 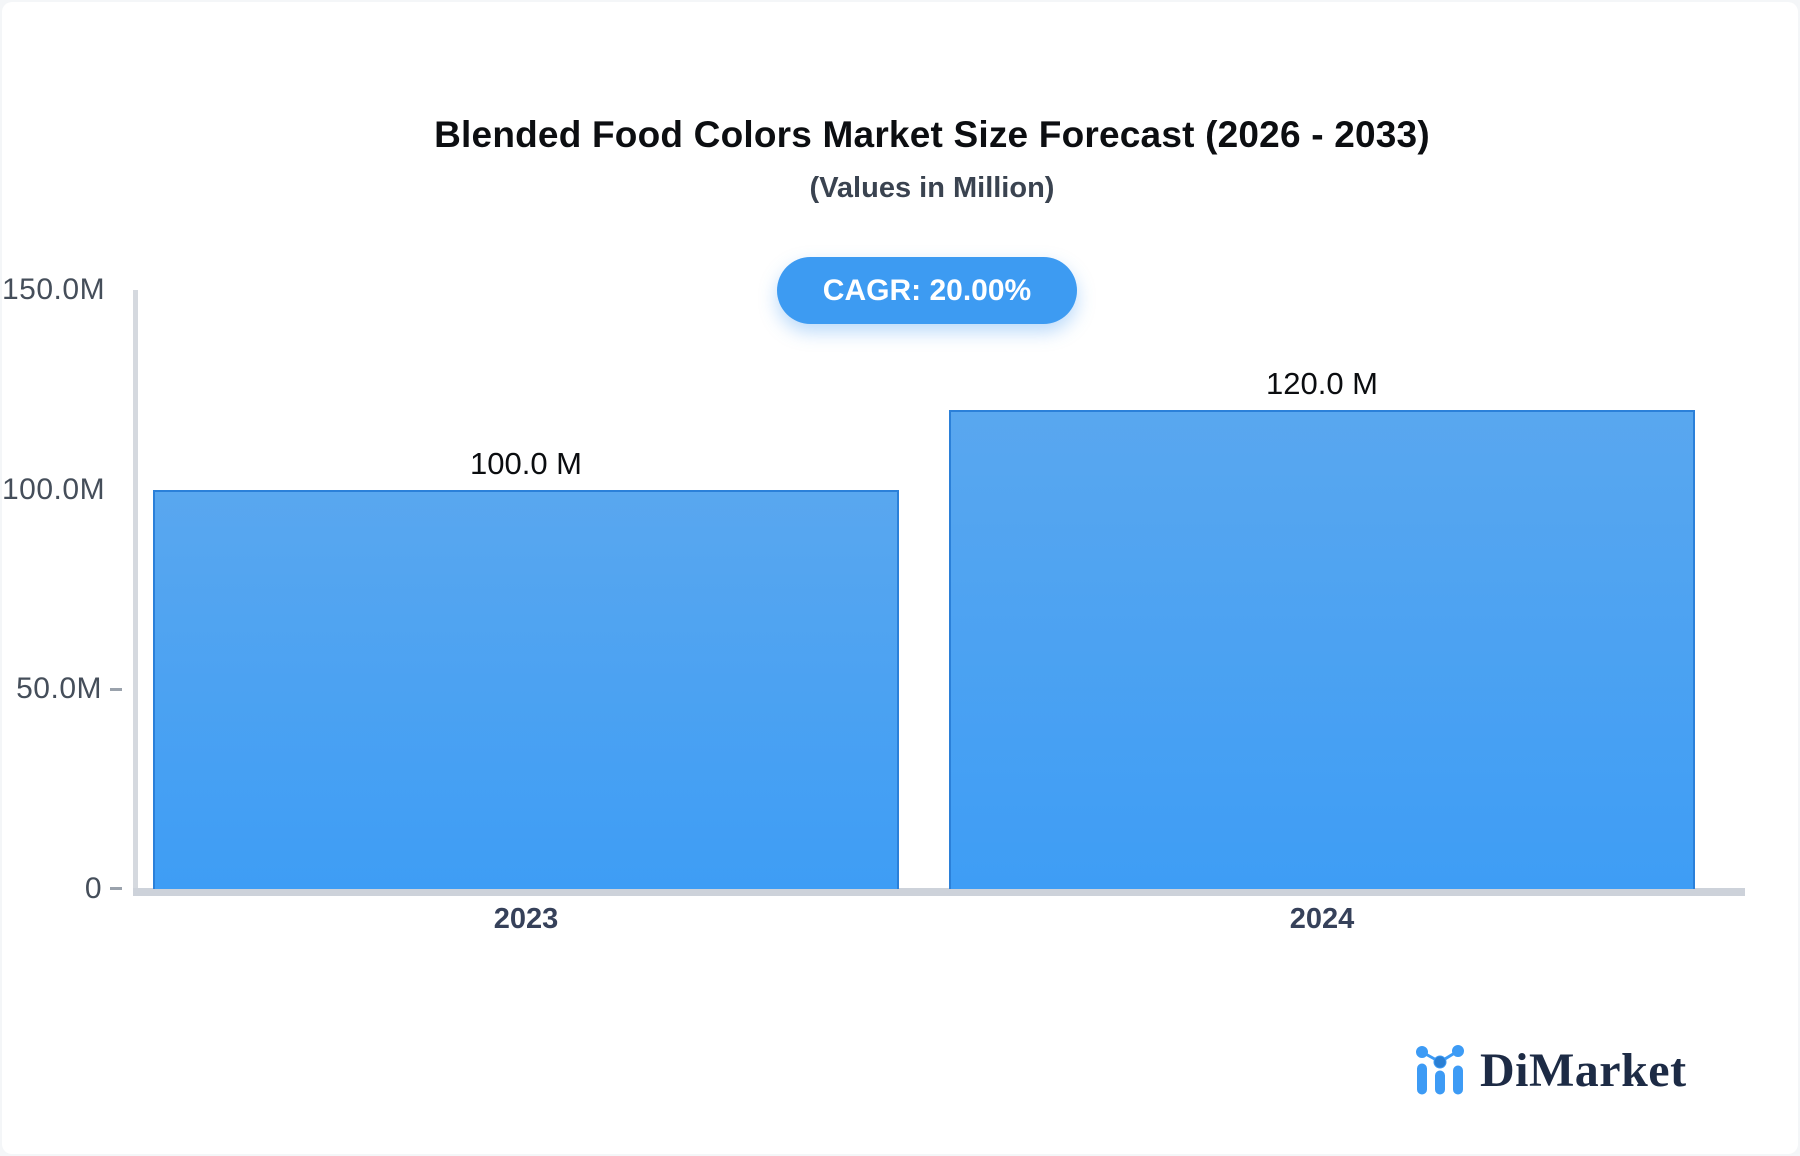 What do you see at coordinates (927, 290) in the screenshot?
I see `cagr-badge: CAGR: 20.00%` at bounding box center [927, 290].